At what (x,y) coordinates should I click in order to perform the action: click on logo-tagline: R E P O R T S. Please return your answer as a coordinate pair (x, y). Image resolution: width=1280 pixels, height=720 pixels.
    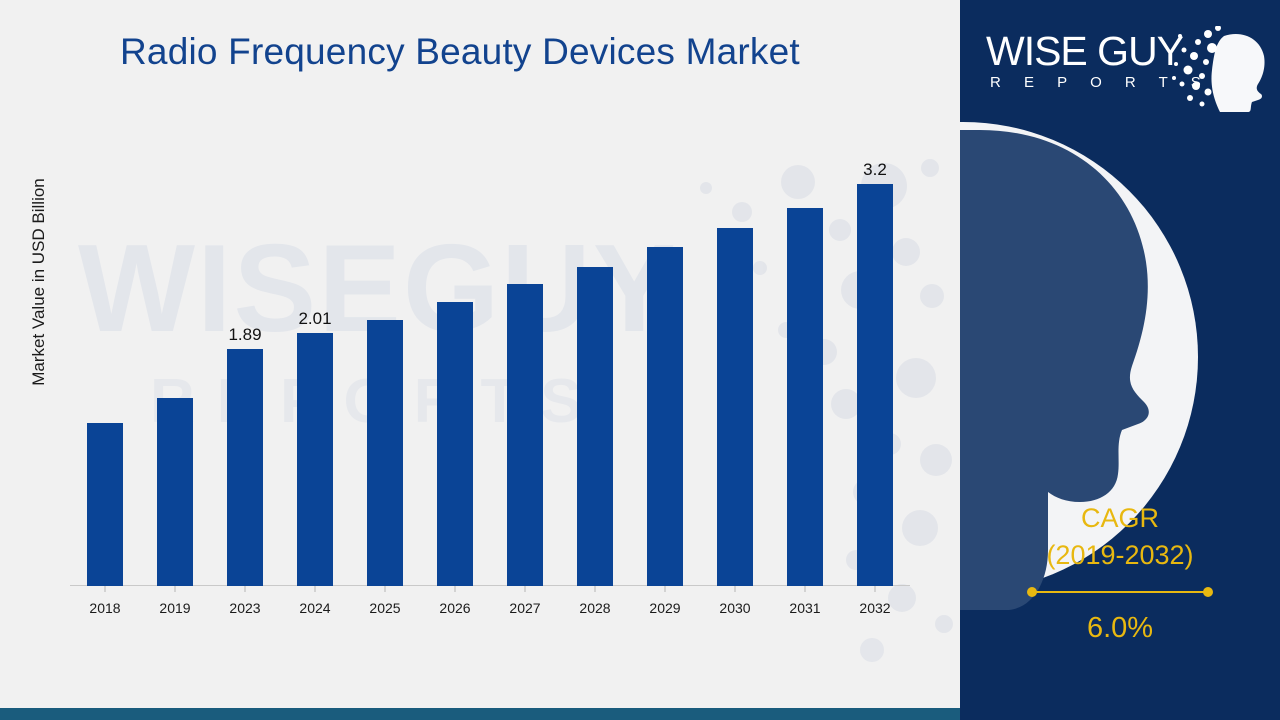
    Looking at the image, I should click on (1100, 82).